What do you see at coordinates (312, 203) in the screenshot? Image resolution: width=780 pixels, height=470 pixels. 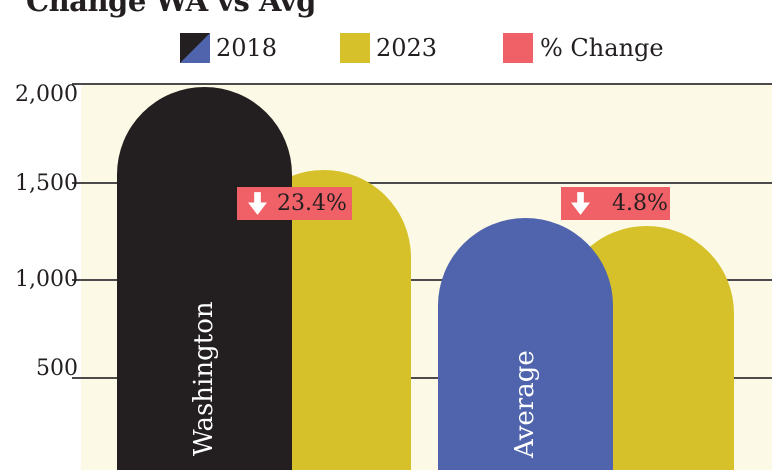 I see `percent-change-value-washington: 23.4%` at bounding box center [312, 203].